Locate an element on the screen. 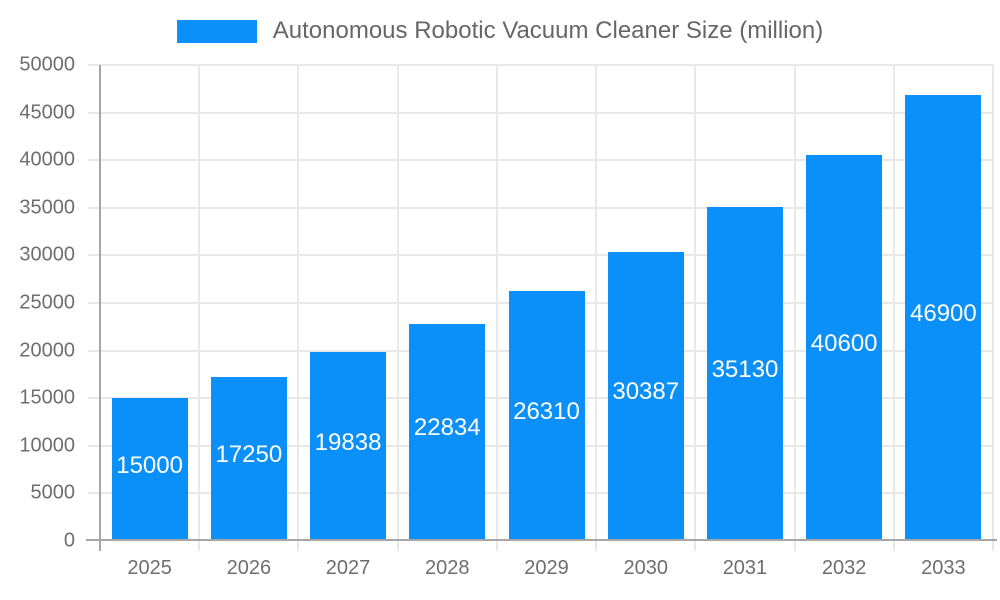 The height and width of the screenshot is (600, 1000). bar-value-label: 35130 is located at coordinates (745, 369).